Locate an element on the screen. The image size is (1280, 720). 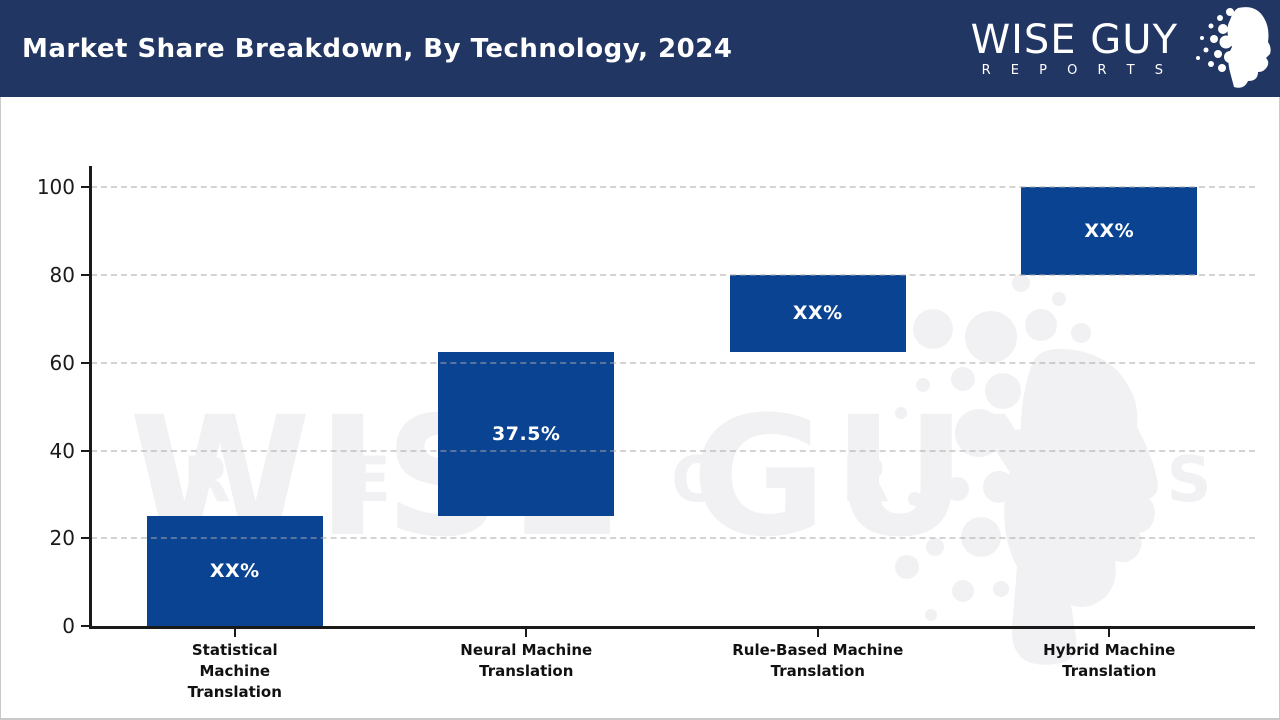
y-axis-tick-label: 60 is located at coordinates (62, 362).